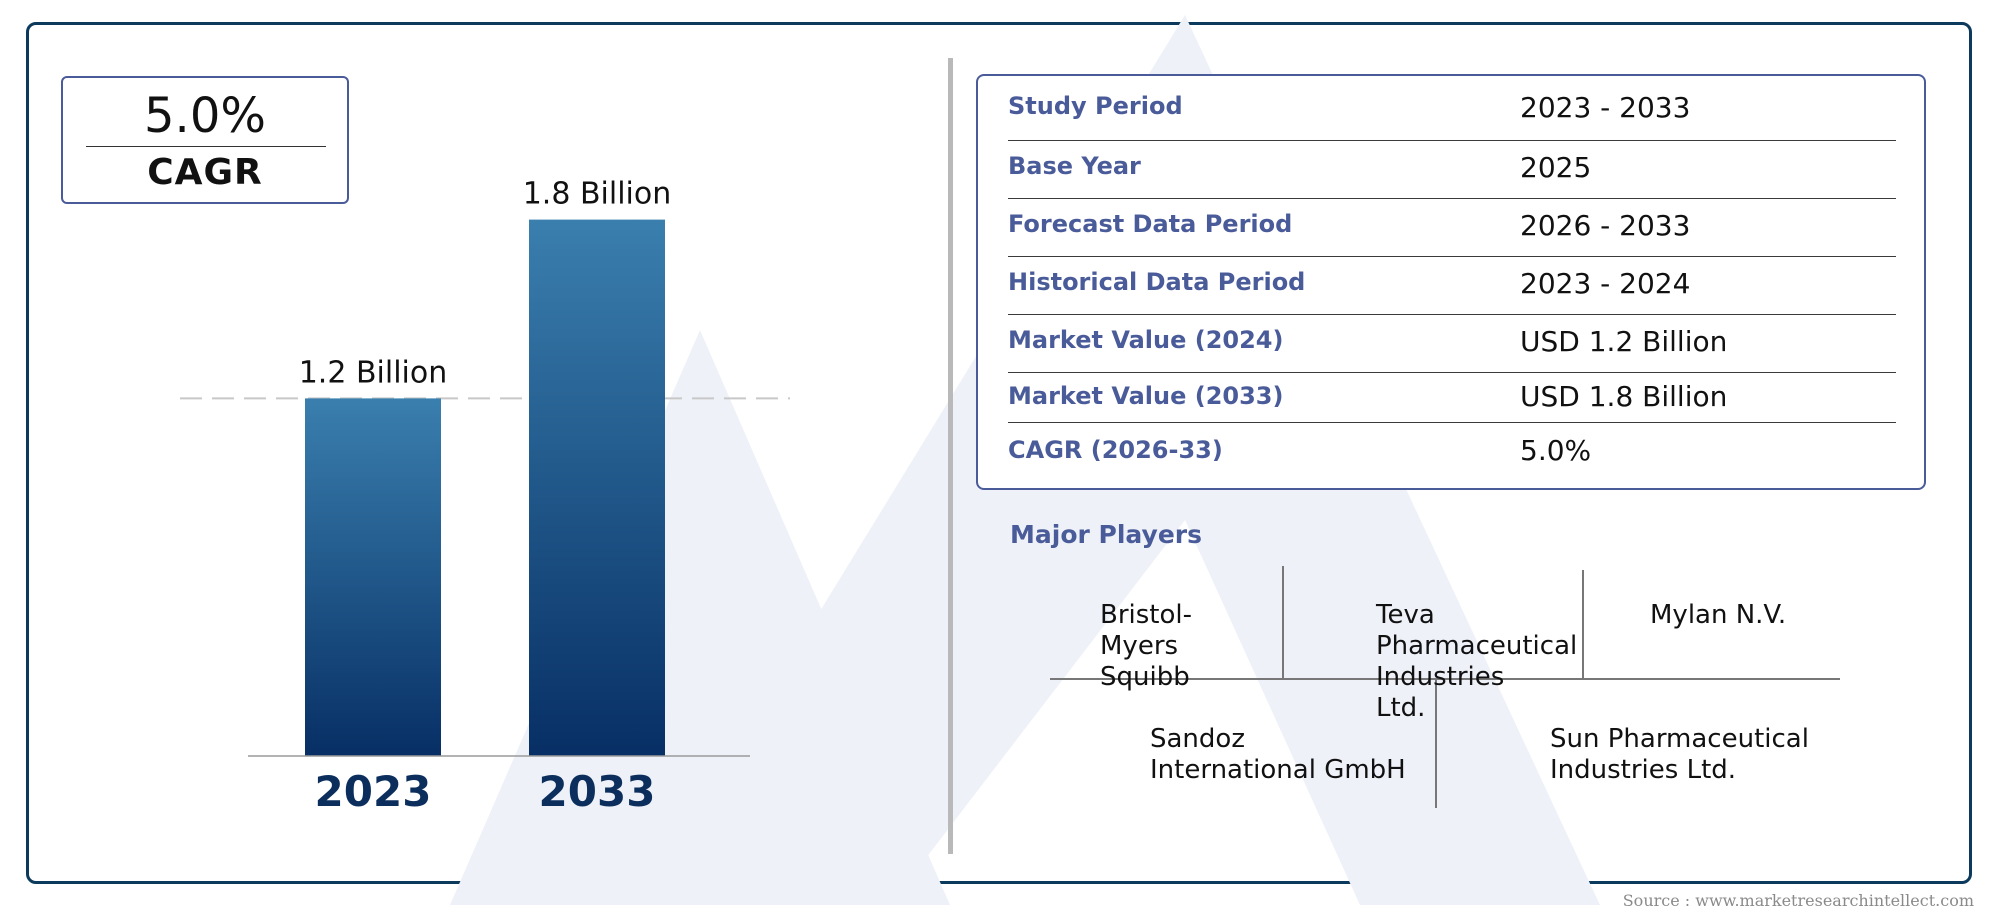 This screenshot has width=2000, height=917. What do you see at coordinates (1477, 661) in the screenshot?
I see `player-teva: Teva Pharmaceutical Industries Ltd.` at bounding box center [1477, 661].